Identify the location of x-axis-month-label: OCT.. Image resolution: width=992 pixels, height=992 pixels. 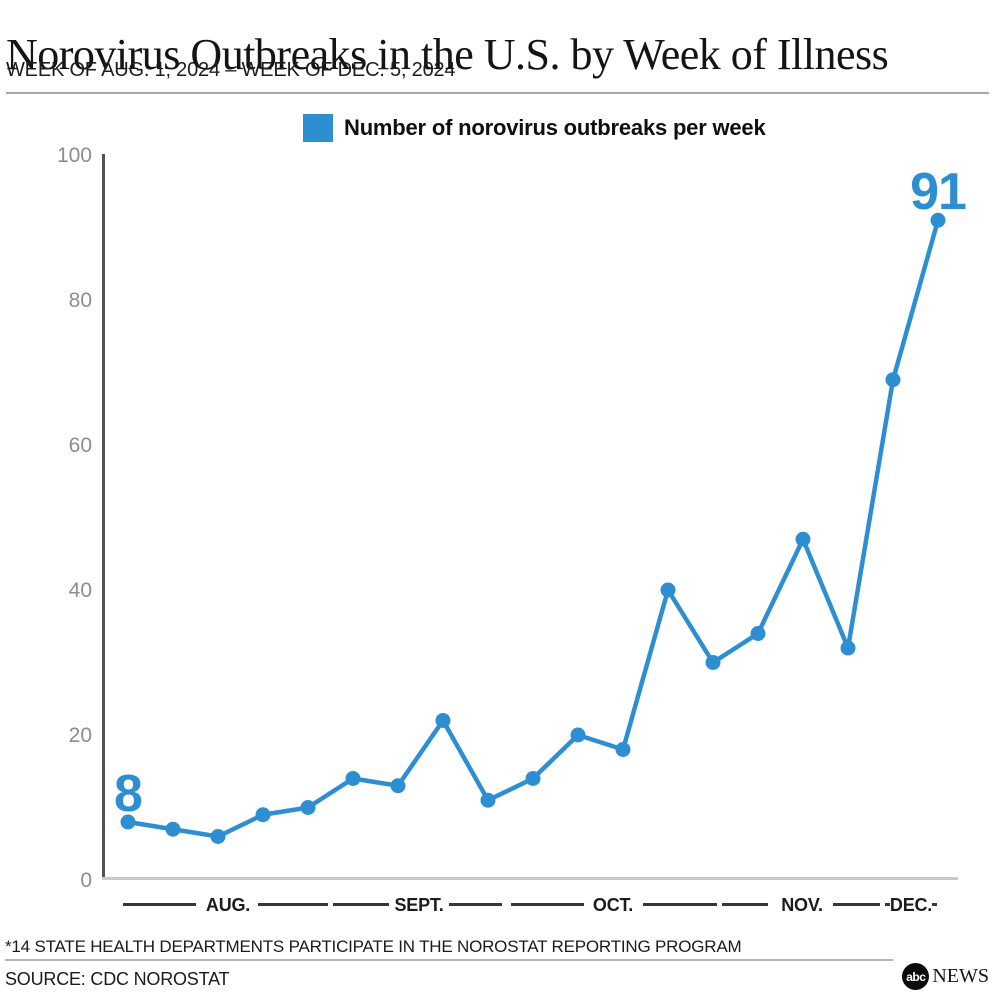
(613, 905).